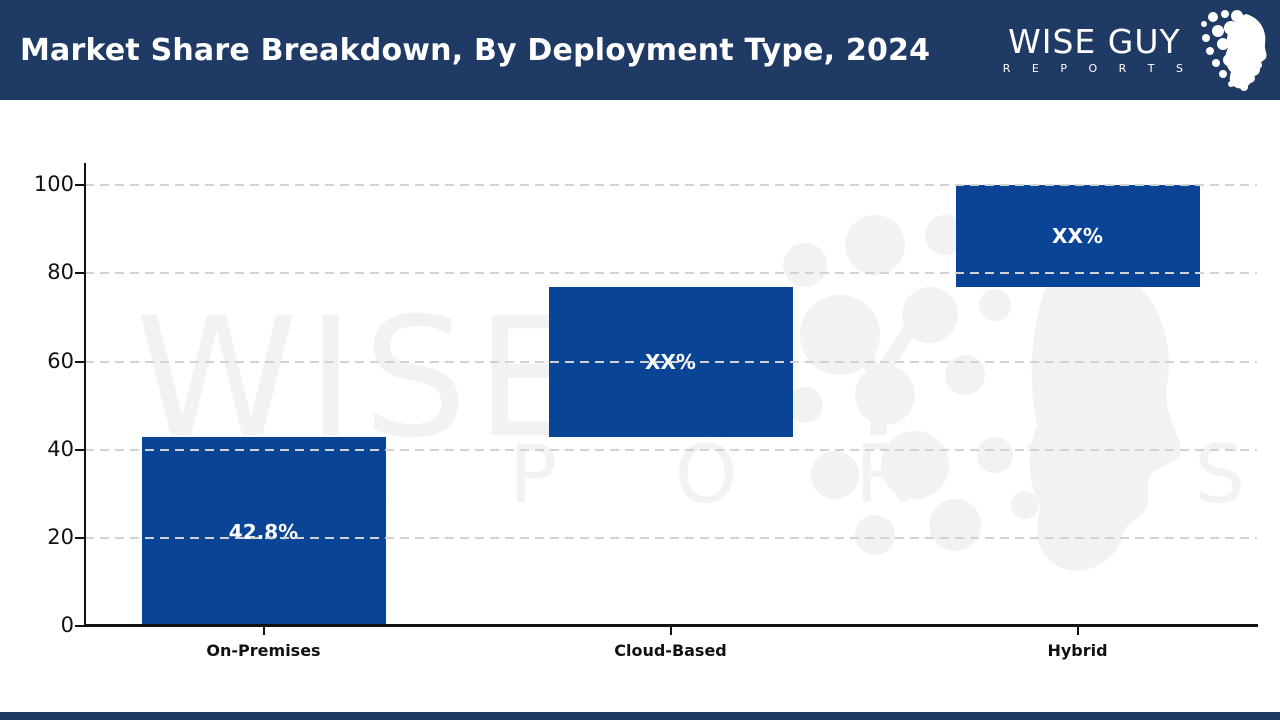  I want to click on bar-value-label: XX%, so click(1077, 235).